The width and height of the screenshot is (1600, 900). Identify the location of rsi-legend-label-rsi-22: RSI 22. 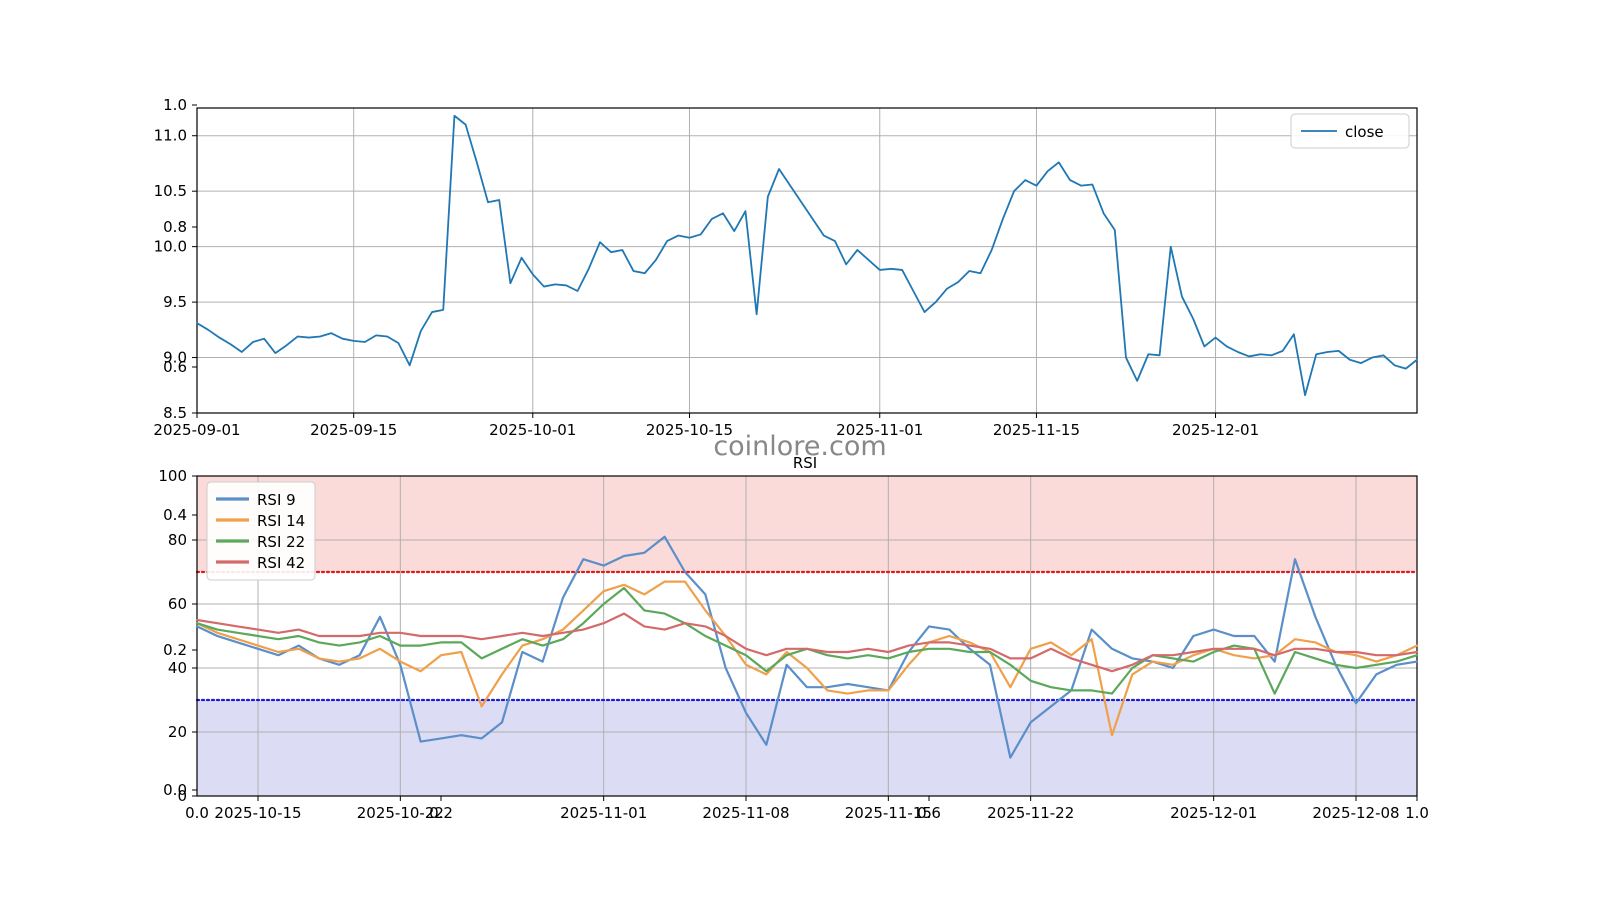
(281, 542).